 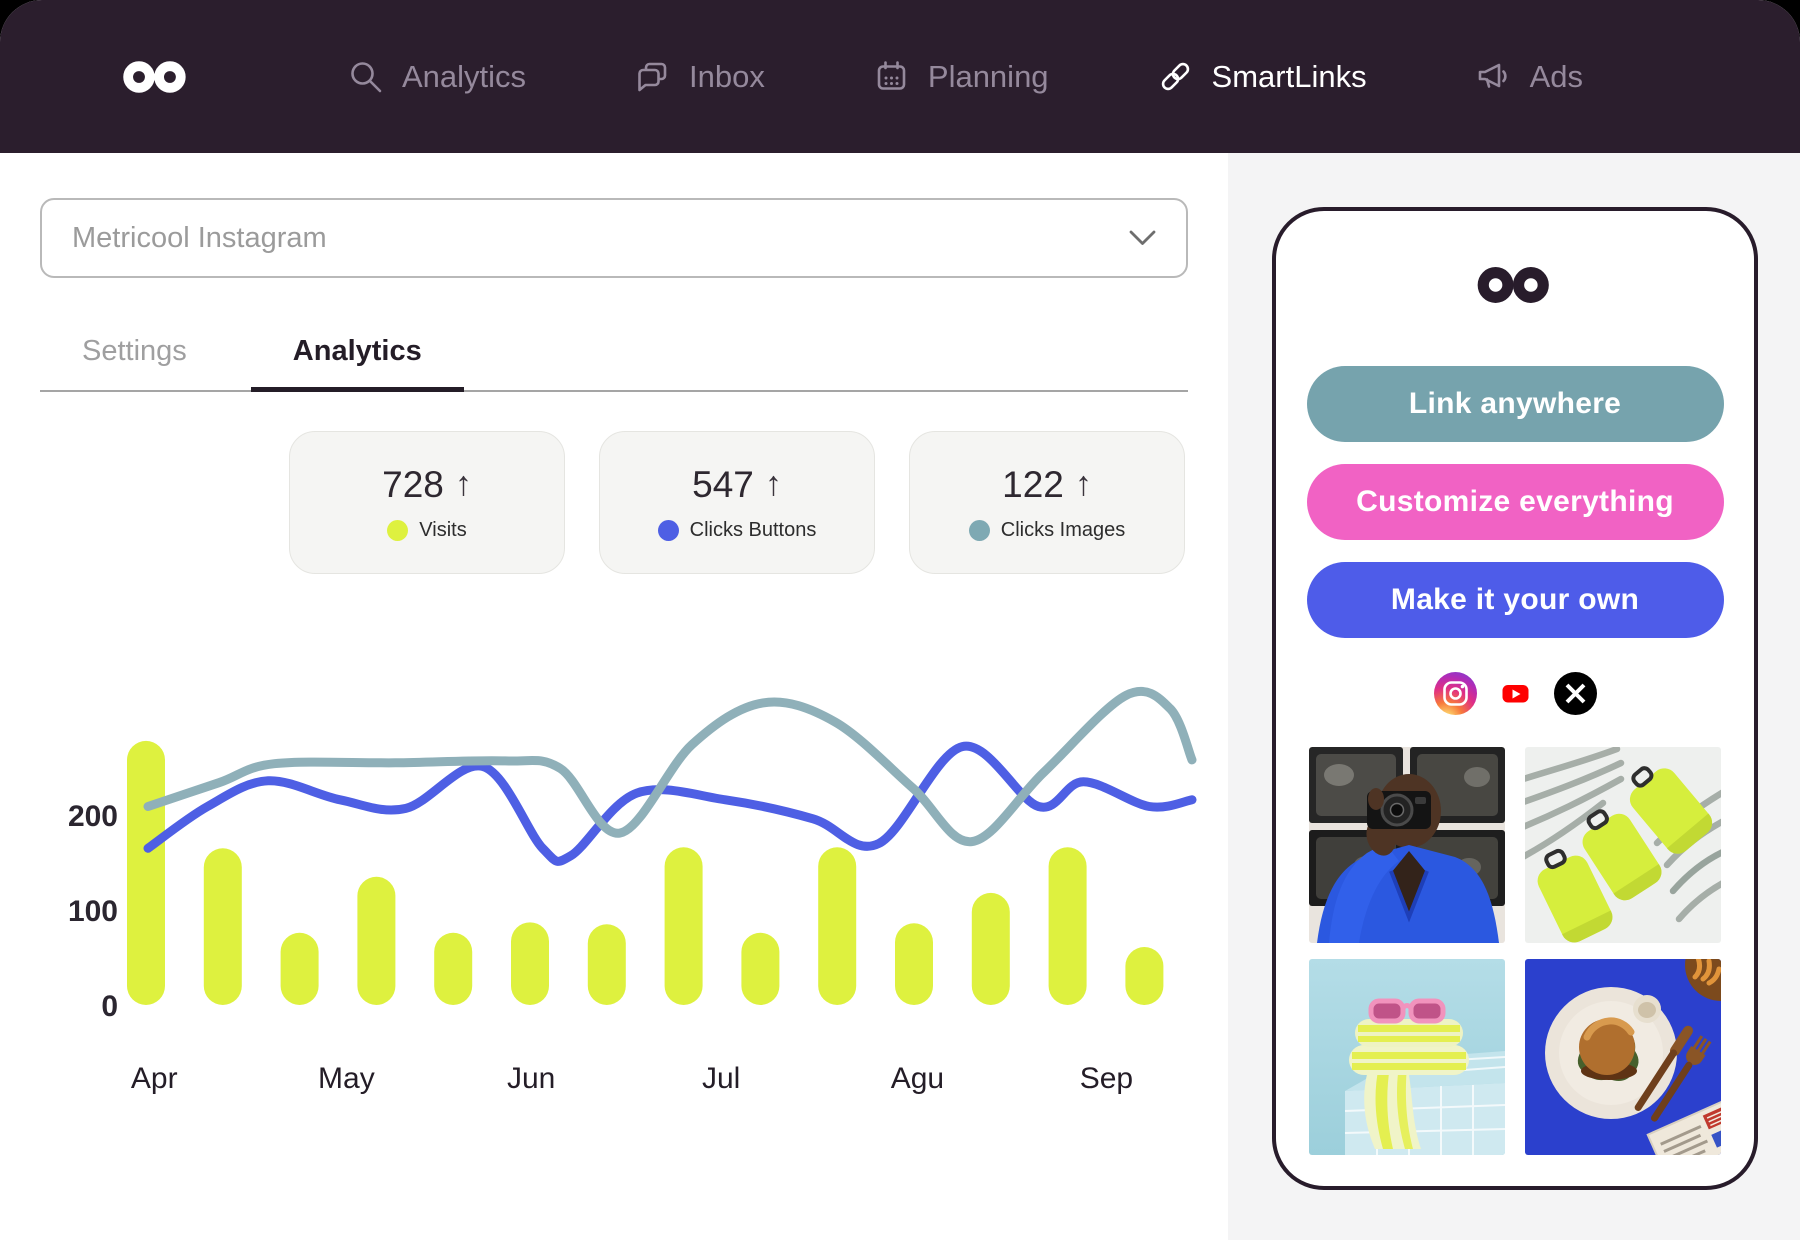 I want to click on stat-label-row: Clicks Images, so click(x=1047, y=530).